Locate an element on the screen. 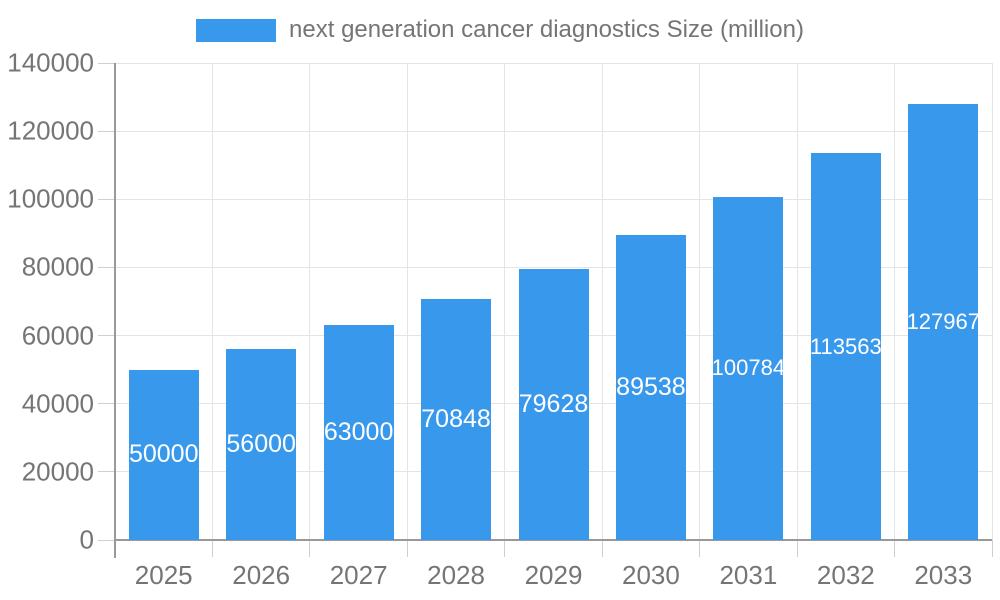 Image resolution: width=1000 pixels, height=600 pixels. bar-2032: 113563 is located at coordinates (845, 346).